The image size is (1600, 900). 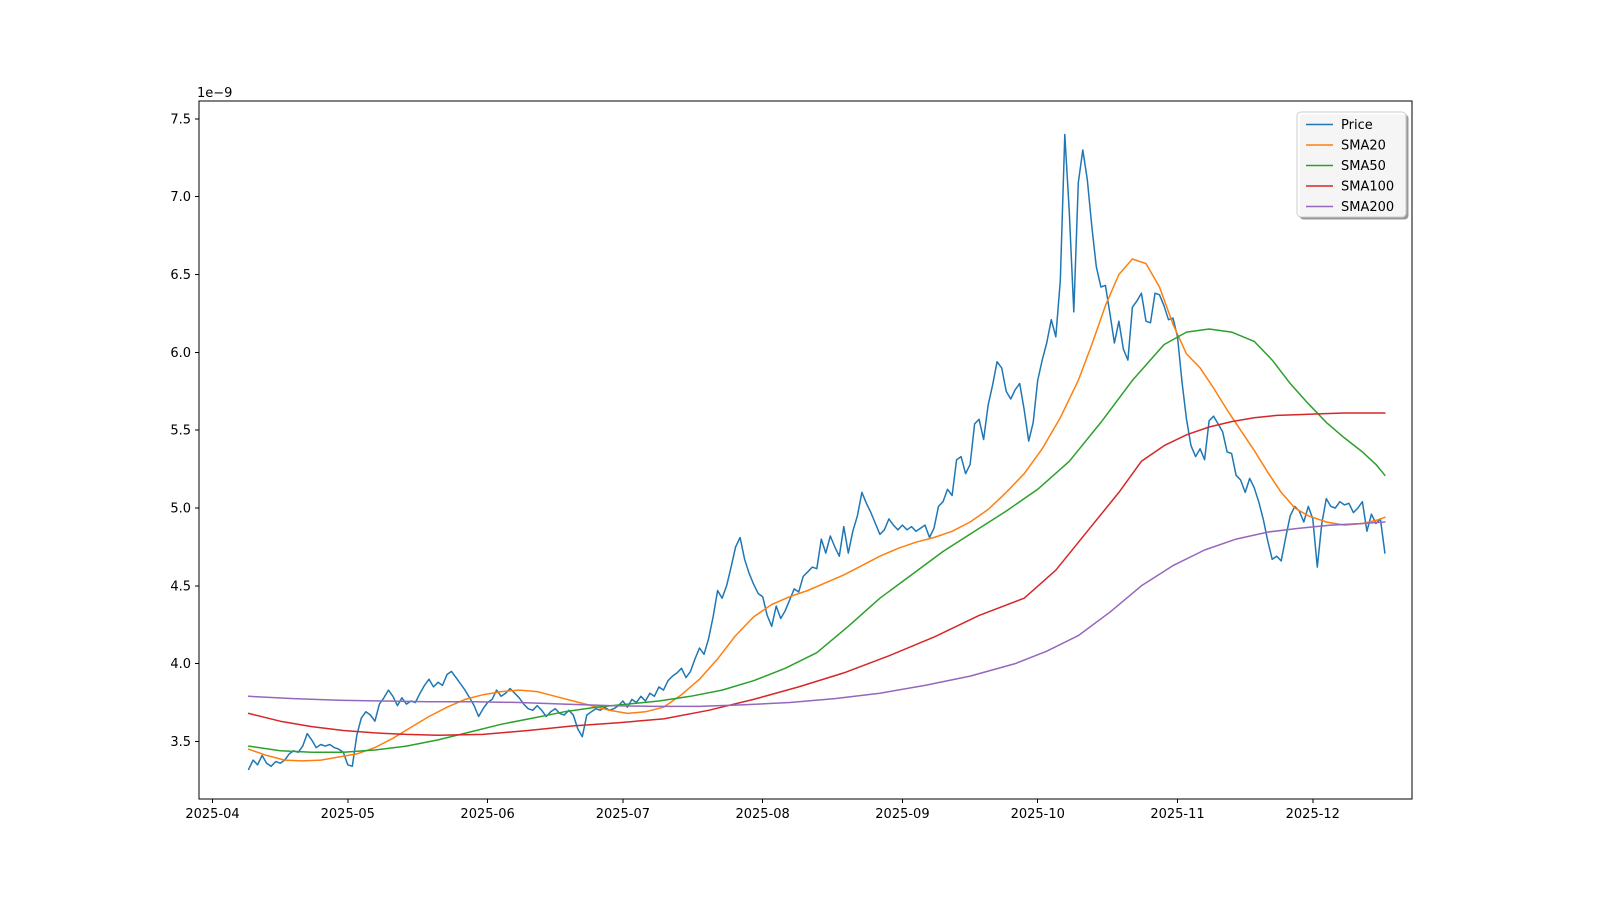 What do you see at coordinates (1357, 125) in the screenshot?
I see `legend-label-price: Price` at bounding box center [1357, 125].